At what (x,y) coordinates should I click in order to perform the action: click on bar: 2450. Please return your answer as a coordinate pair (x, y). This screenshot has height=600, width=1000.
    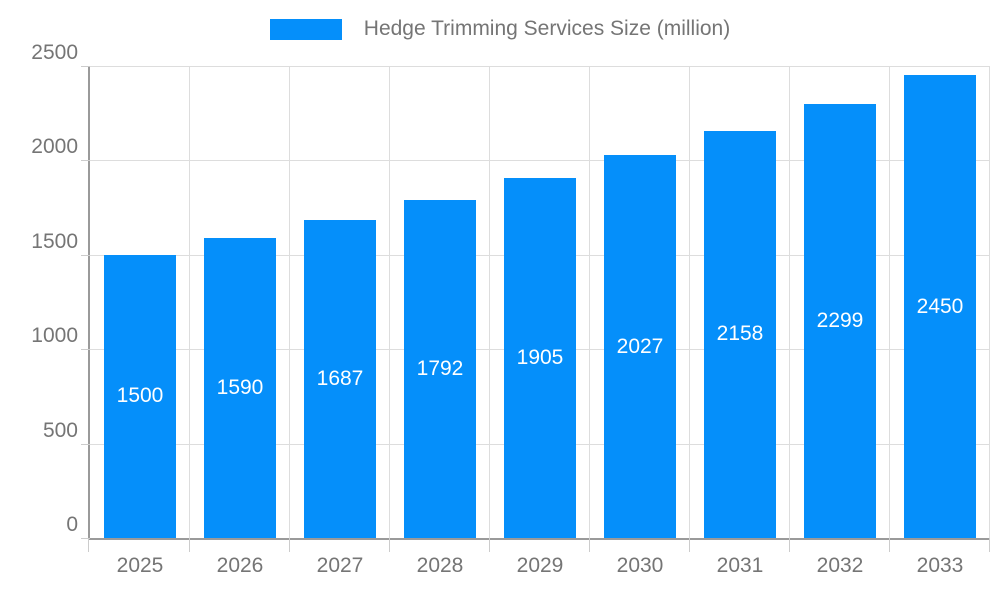
    Looking at the image, I should click on (940, 306).